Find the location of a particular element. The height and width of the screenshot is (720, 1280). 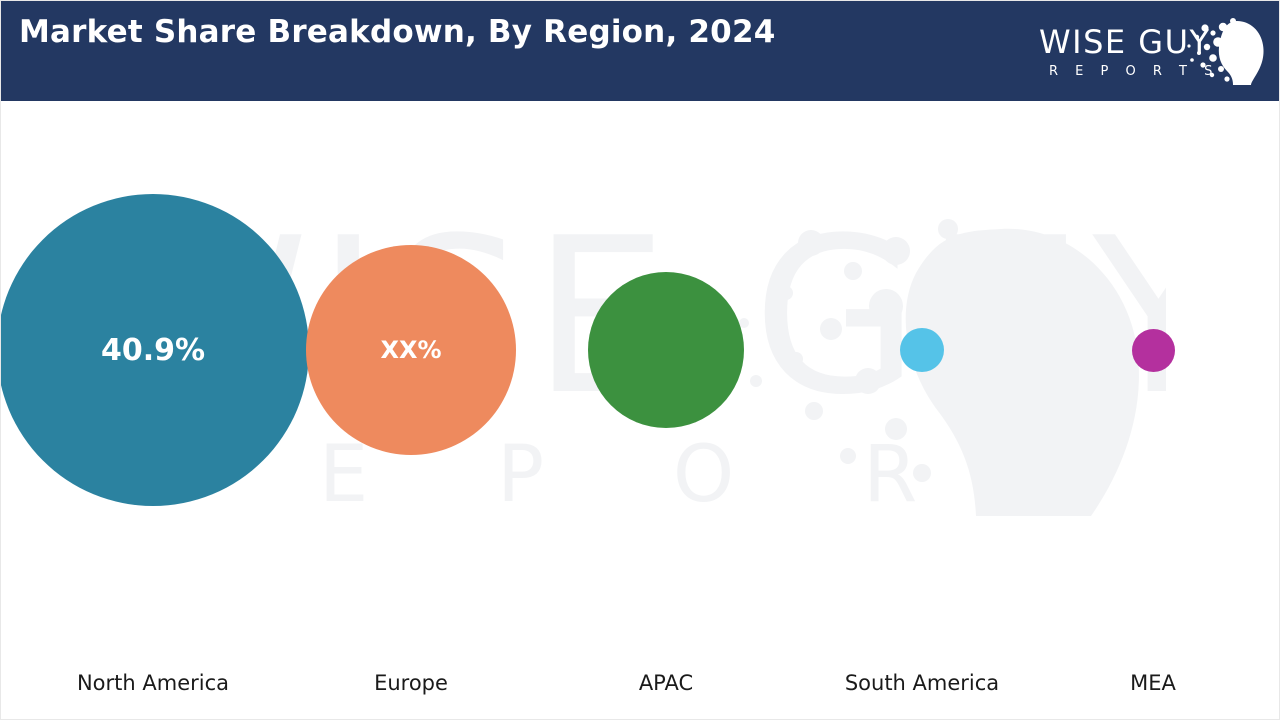

svg-text: WISE GUY is located at coordinates (1125, 42).